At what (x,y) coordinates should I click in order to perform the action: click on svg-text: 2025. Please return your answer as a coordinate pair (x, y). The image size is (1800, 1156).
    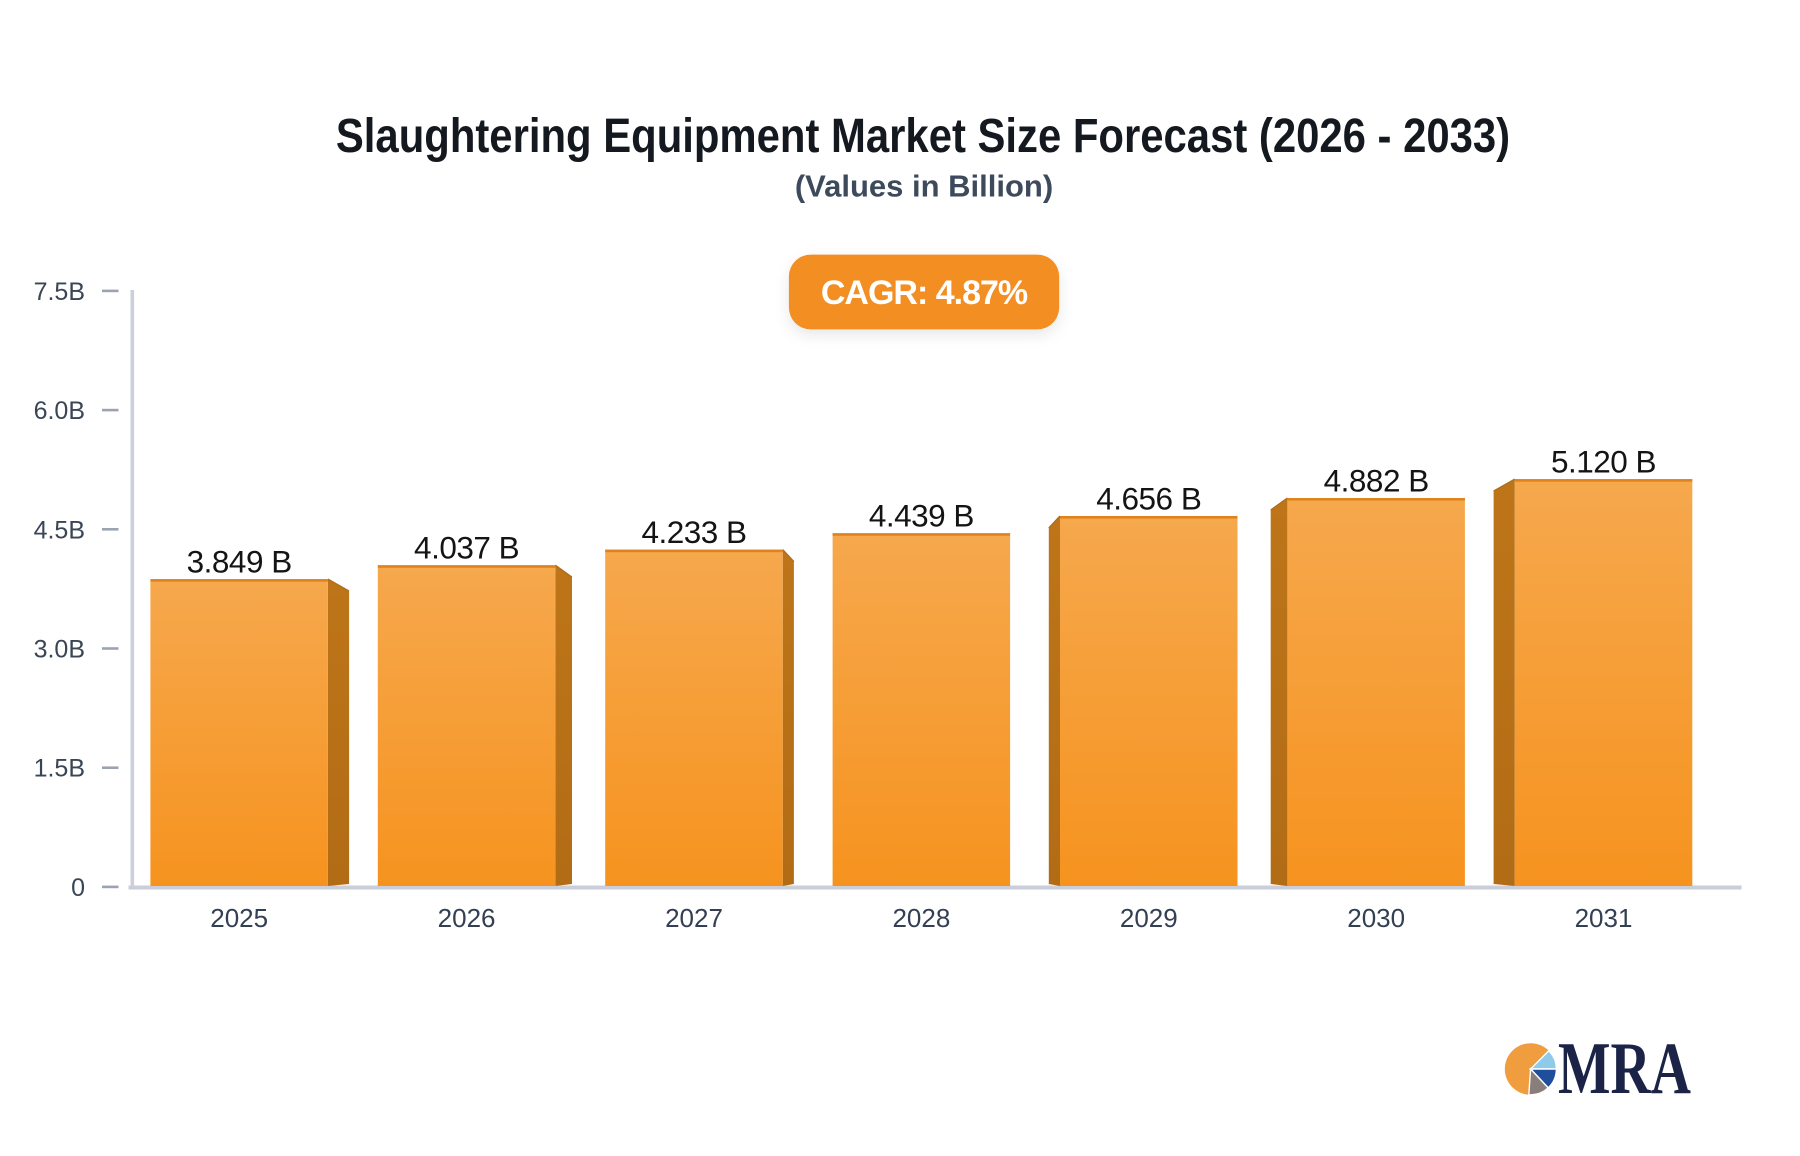
    Looking at the image, I should click on (239, 918).